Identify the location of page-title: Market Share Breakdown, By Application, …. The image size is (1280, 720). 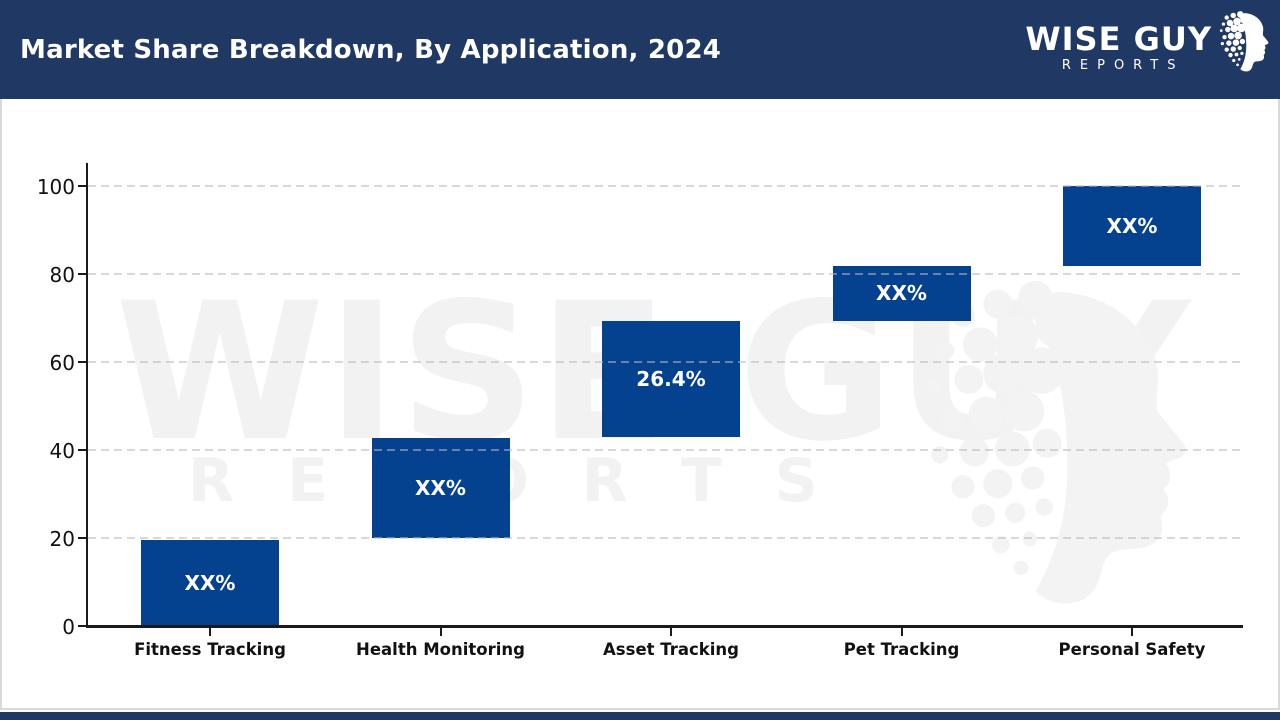
(371, 49).